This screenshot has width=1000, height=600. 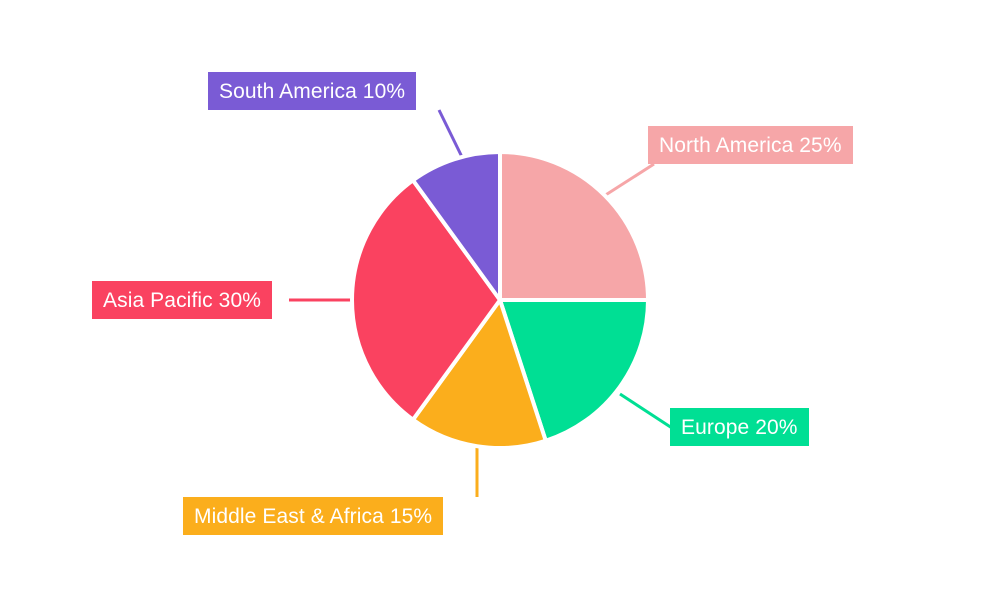 What do you see at coordinates (456, 226) in the screenshot?
I see `pie-slice-south-america` at bounding box center [456, 226].